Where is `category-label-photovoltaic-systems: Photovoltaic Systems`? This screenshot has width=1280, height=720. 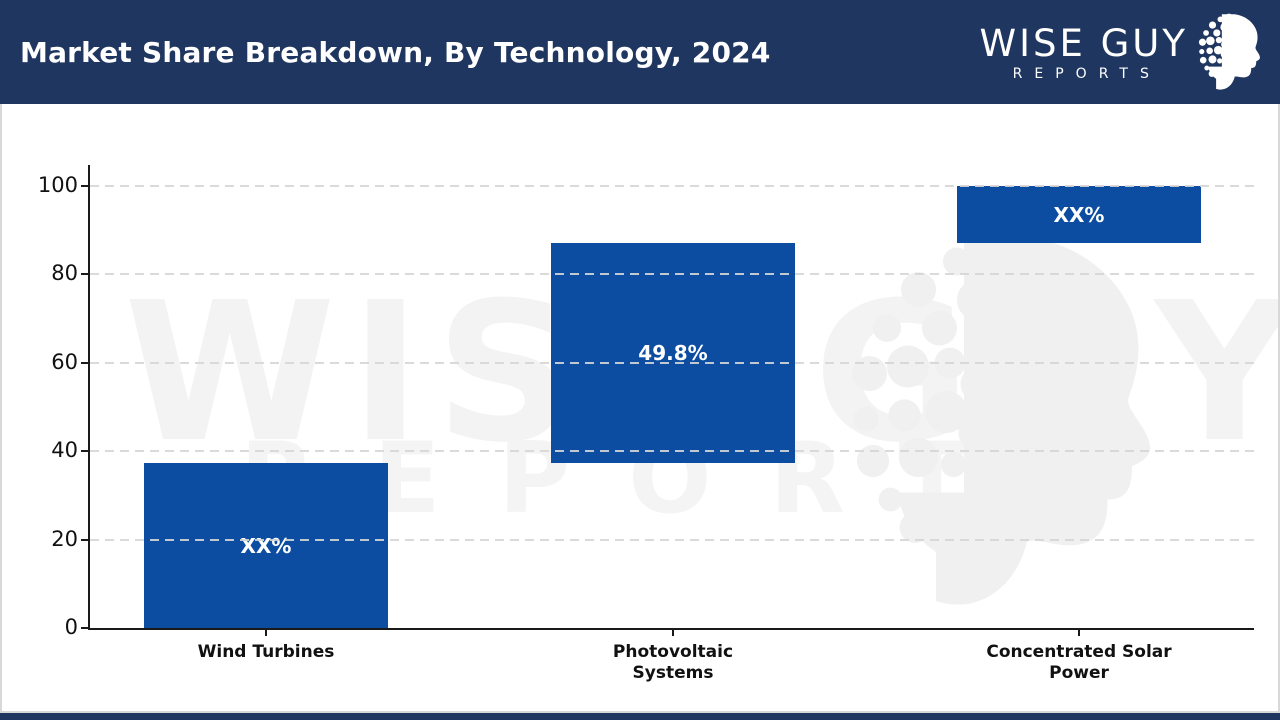 category-label-photovoltaic-systems: Photovoltaic Systems is located at coordinates (673, 662).